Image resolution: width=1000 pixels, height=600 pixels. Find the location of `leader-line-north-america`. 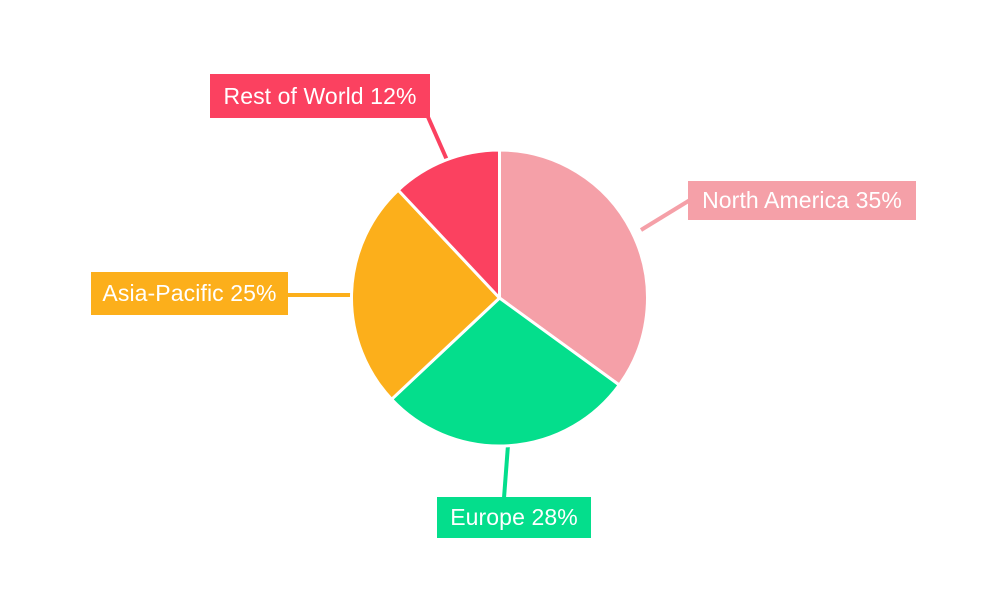

leader-line-north-america is located at coordinates (665, 215).